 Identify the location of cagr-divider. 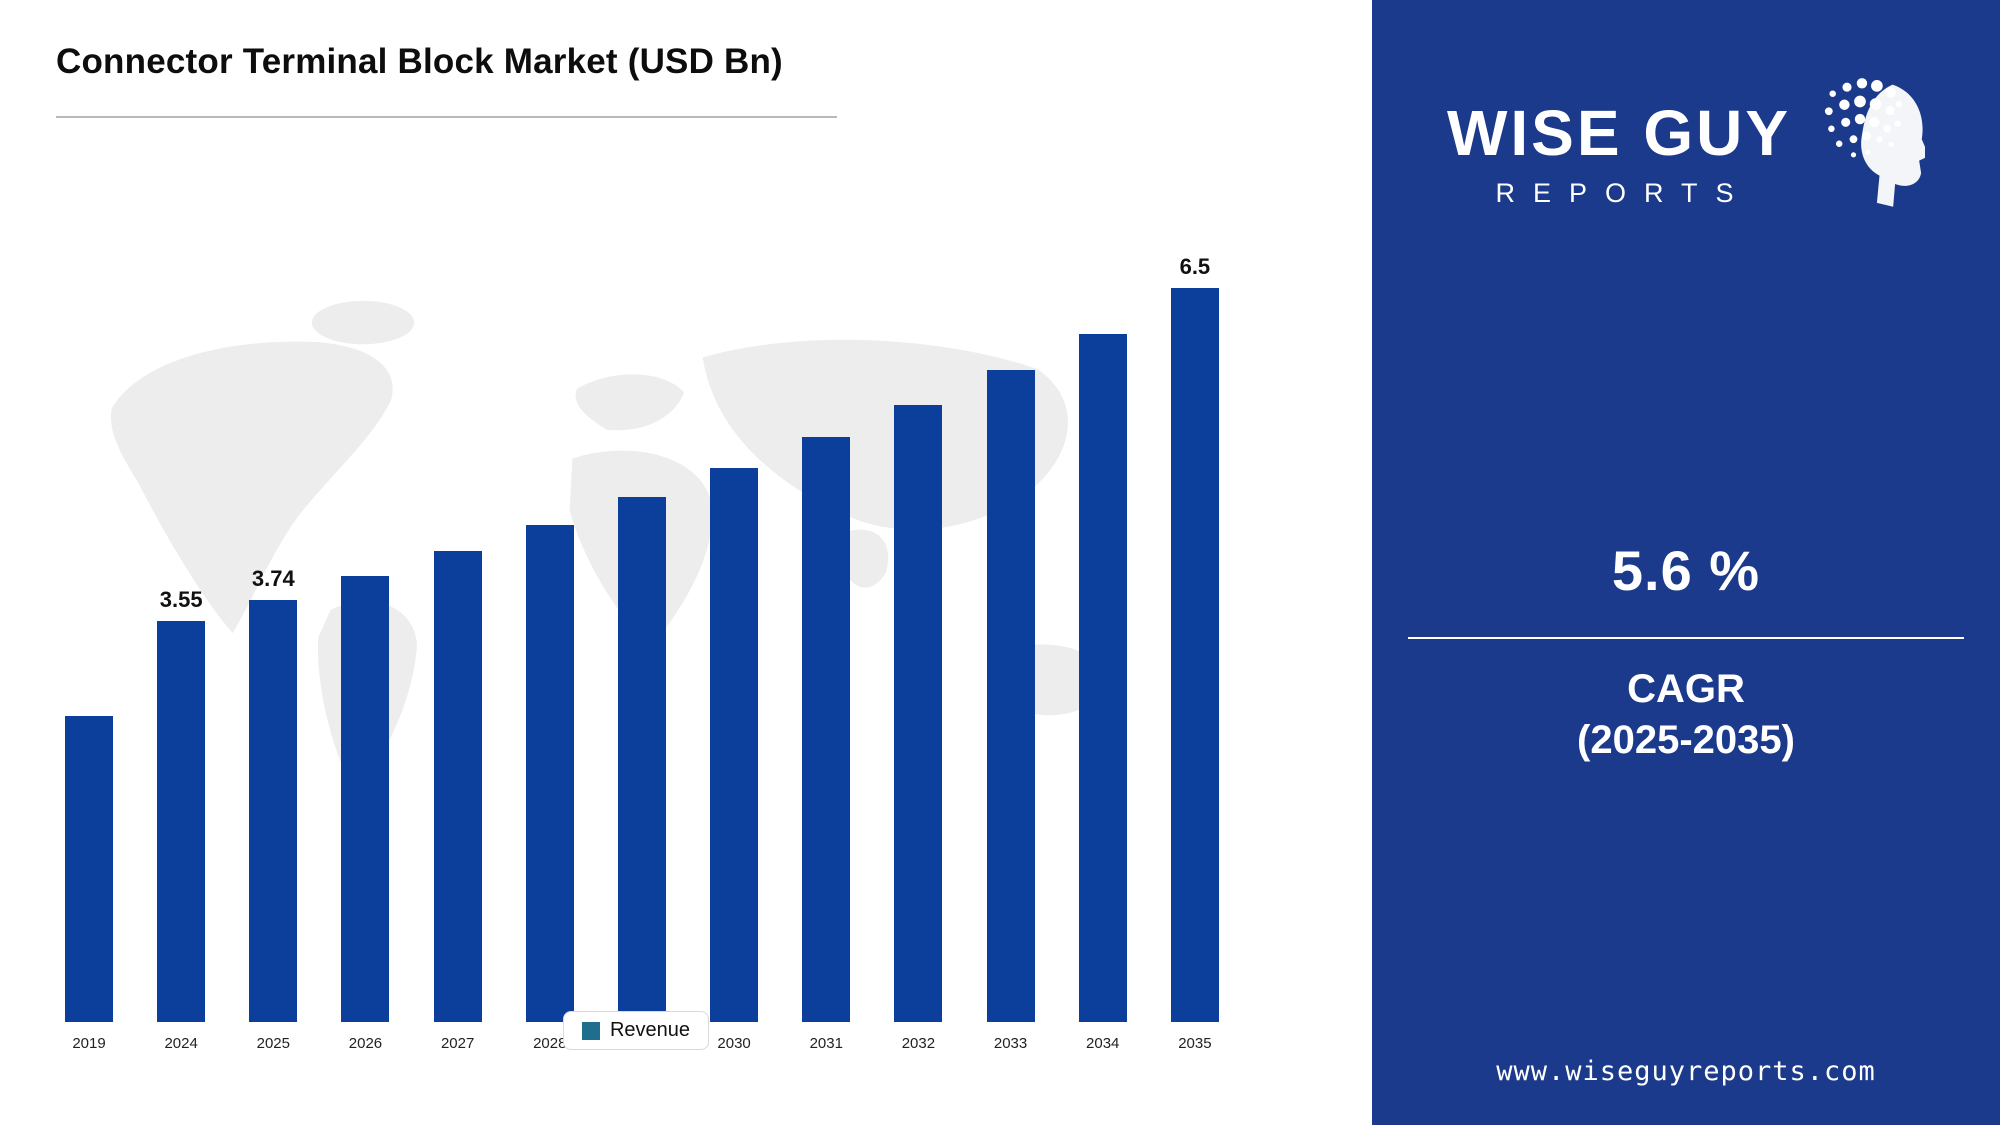
(1686, 638).